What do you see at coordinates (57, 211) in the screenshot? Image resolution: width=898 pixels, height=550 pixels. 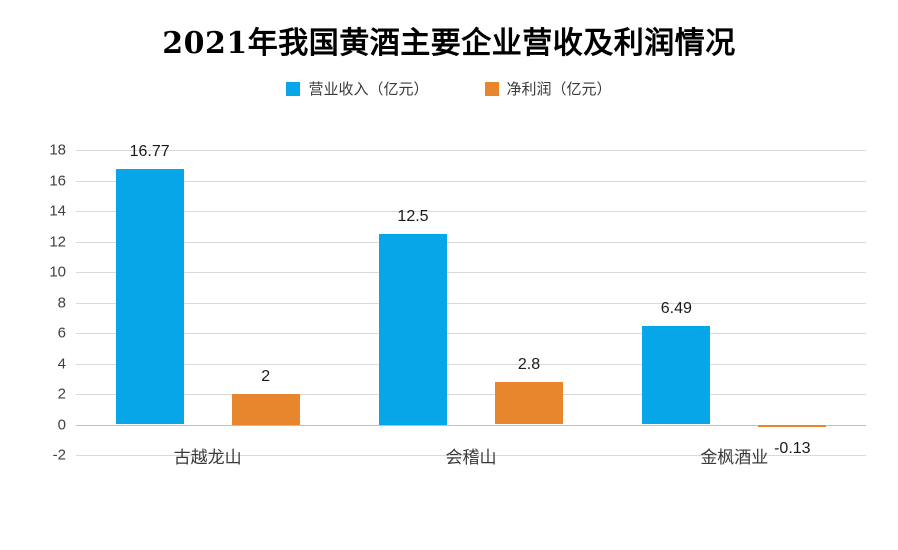 I see `y-tick-label: 14` at bounding box center [57, 211].